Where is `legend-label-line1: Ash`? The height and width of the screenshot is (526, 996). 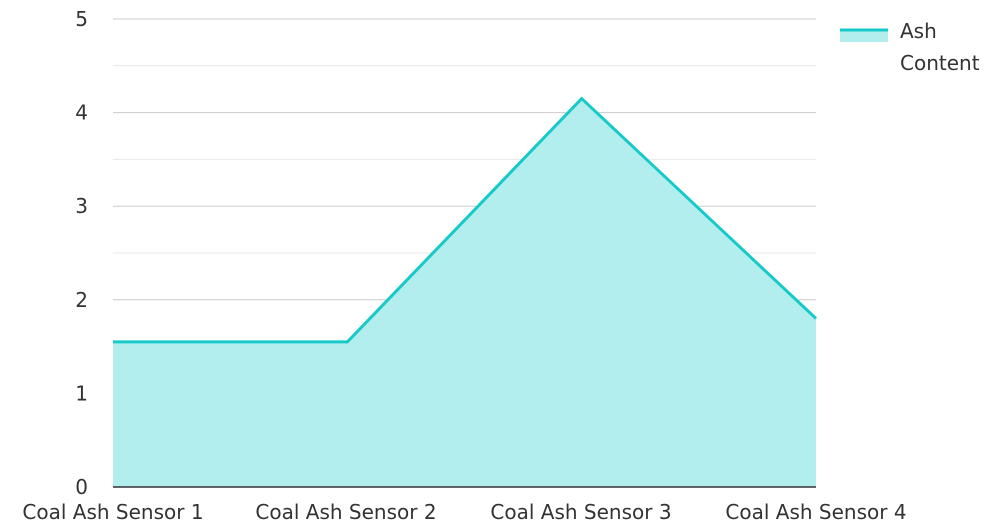 legend-label-line1: Ash is located at coordinates (918, 31).